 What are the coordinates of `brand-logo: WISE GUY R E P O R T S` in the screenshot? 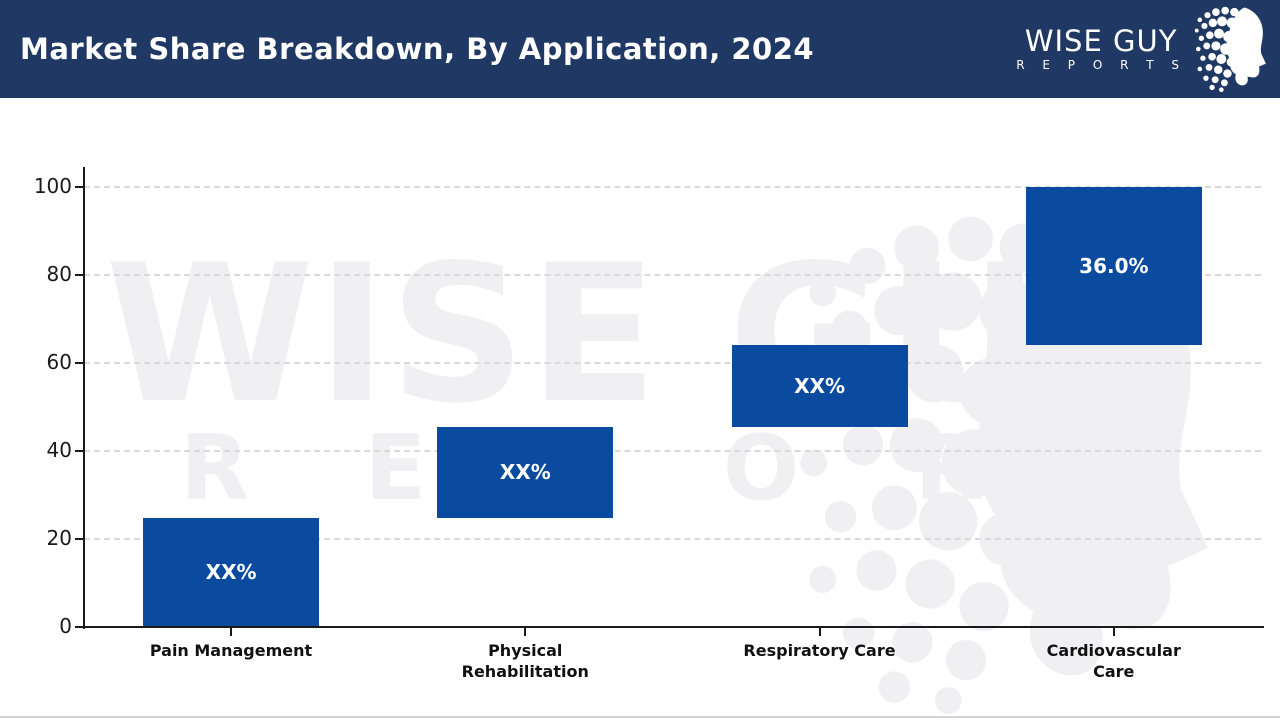 It's located at (1142, 49).